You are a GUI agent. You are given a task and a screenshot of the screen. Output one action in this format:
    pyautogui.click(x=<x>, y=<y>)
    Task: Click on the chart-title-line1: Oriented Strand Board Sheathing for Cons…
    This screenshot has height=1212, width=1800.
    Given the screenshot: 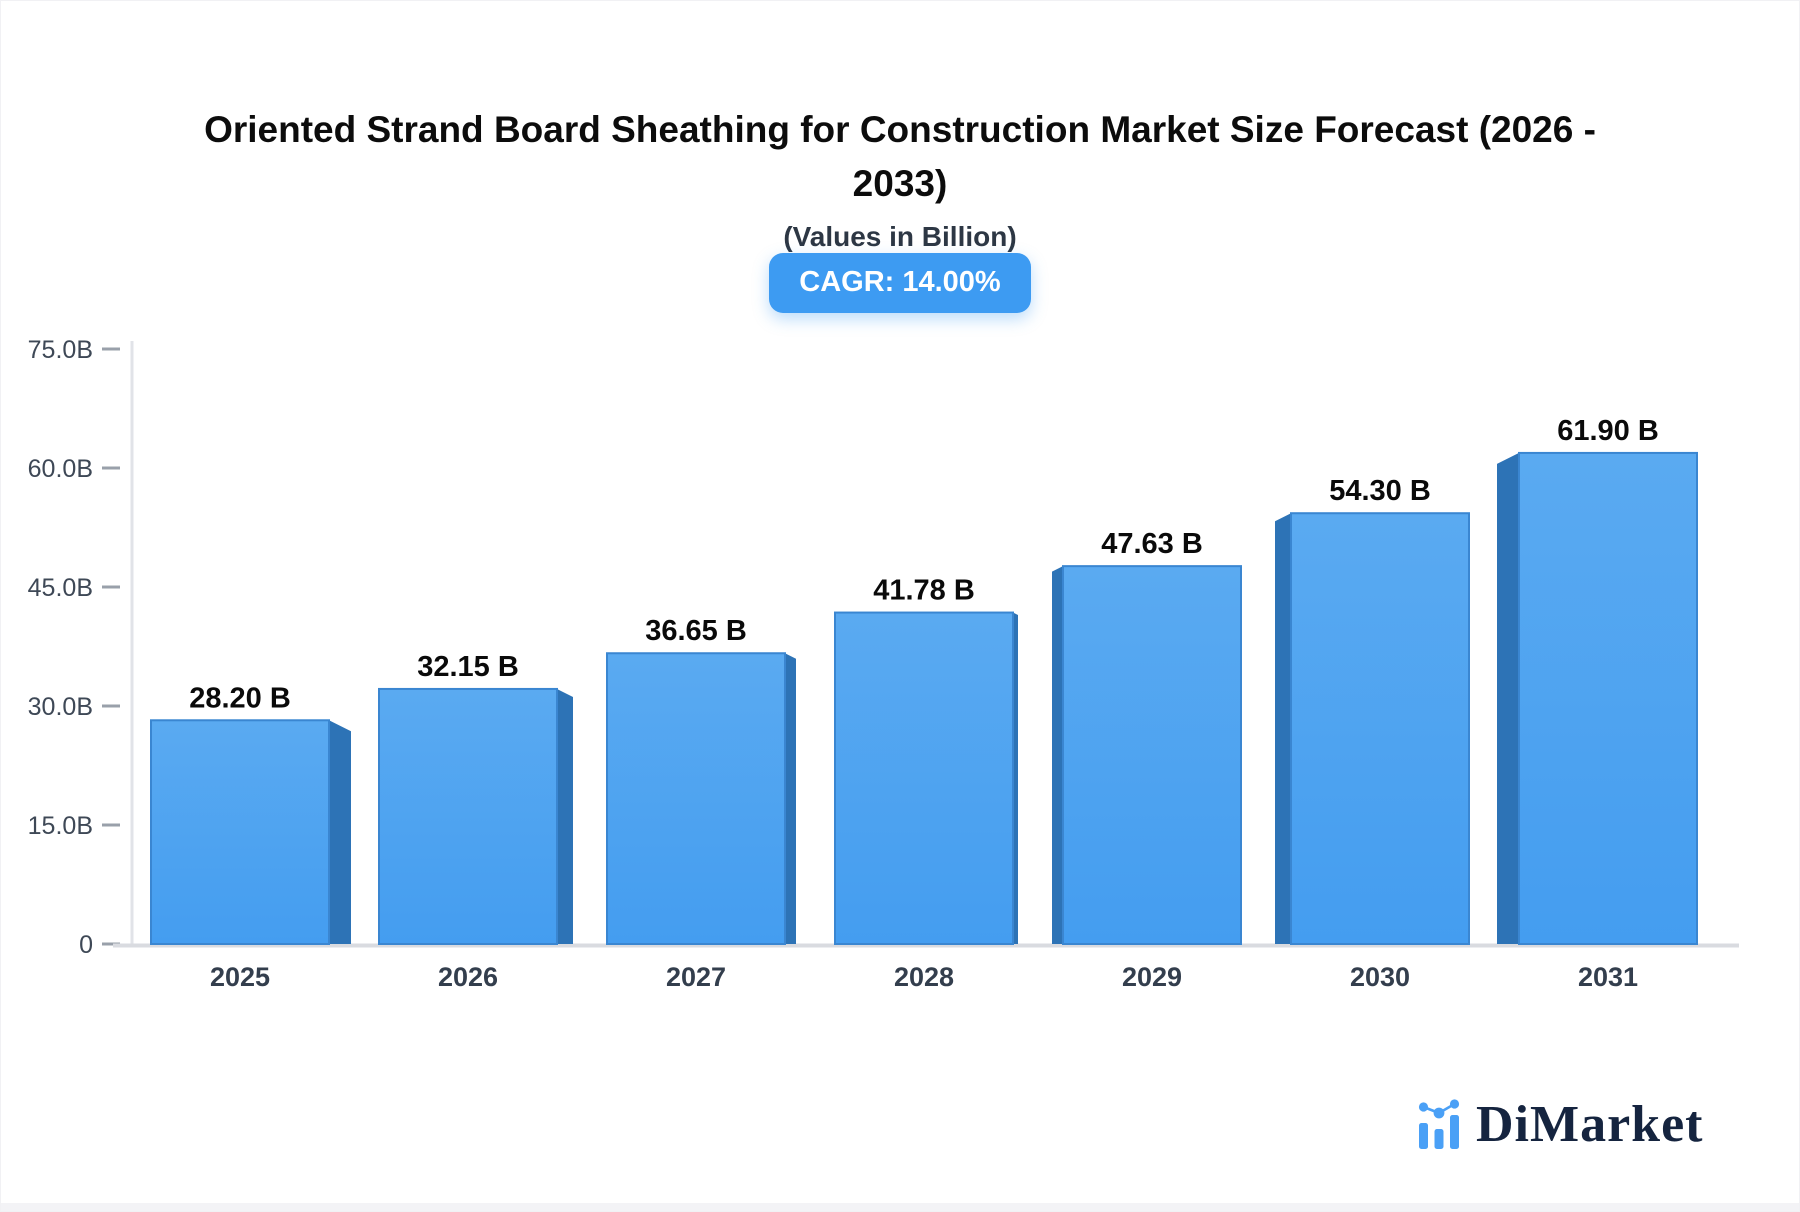 What is the action you would take?
    pyautogui.click(x=900, y=129)
    